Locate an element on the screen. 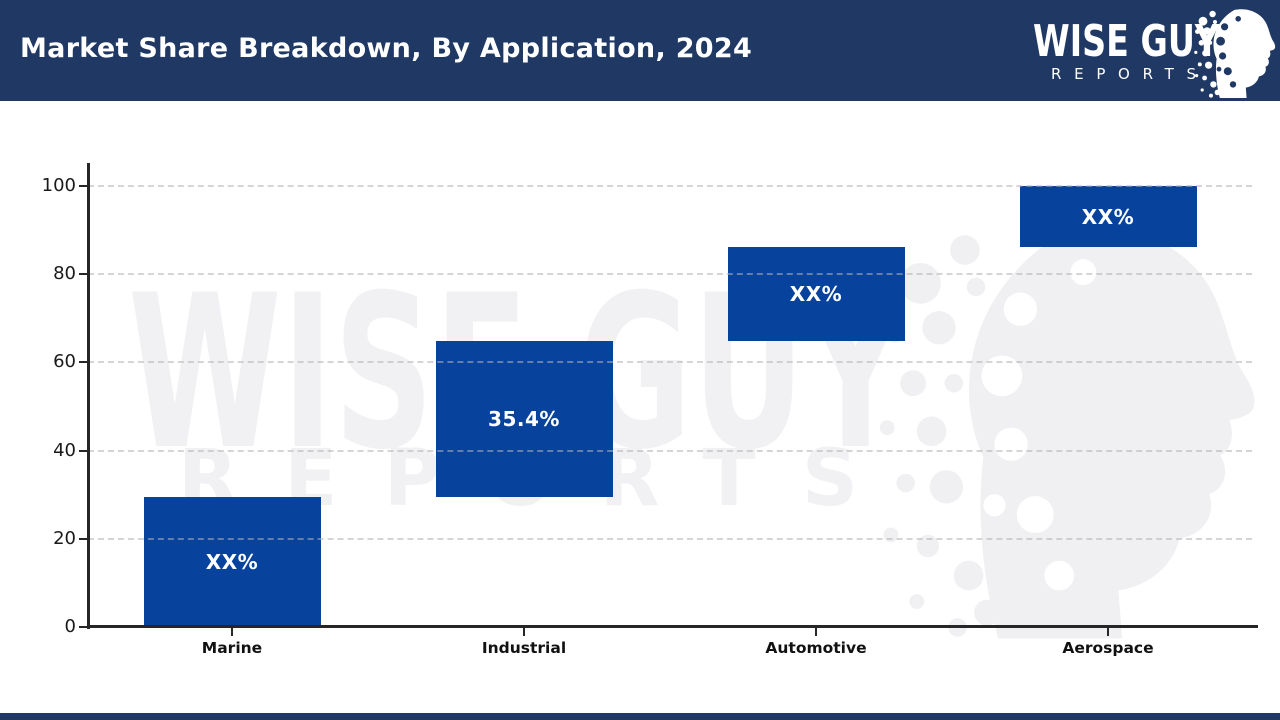  wise-guy-logo: WISE GUY REPORTS is located at coordinates (1154, 54).